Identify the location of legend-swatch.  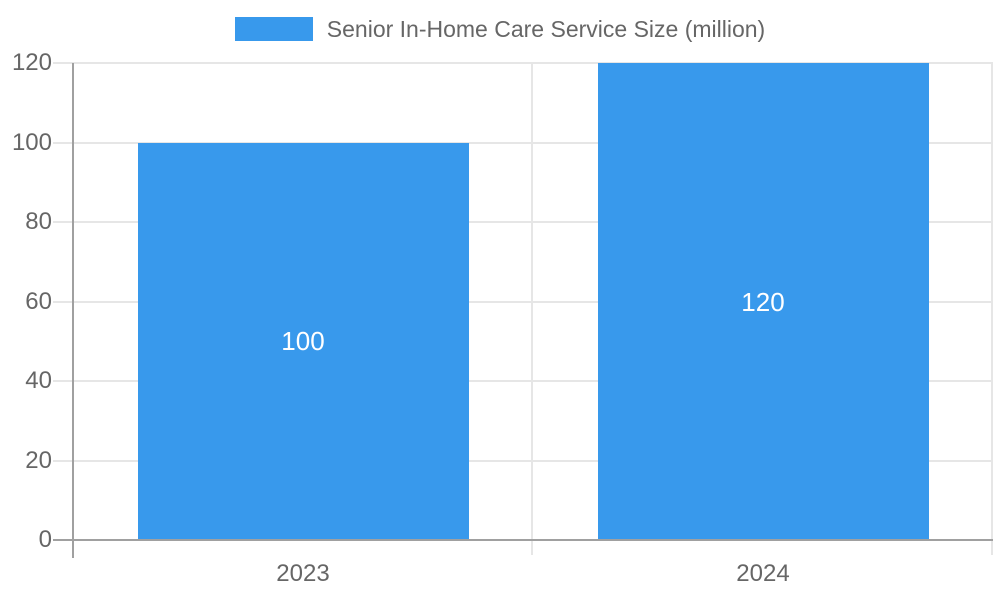
(273, 29).